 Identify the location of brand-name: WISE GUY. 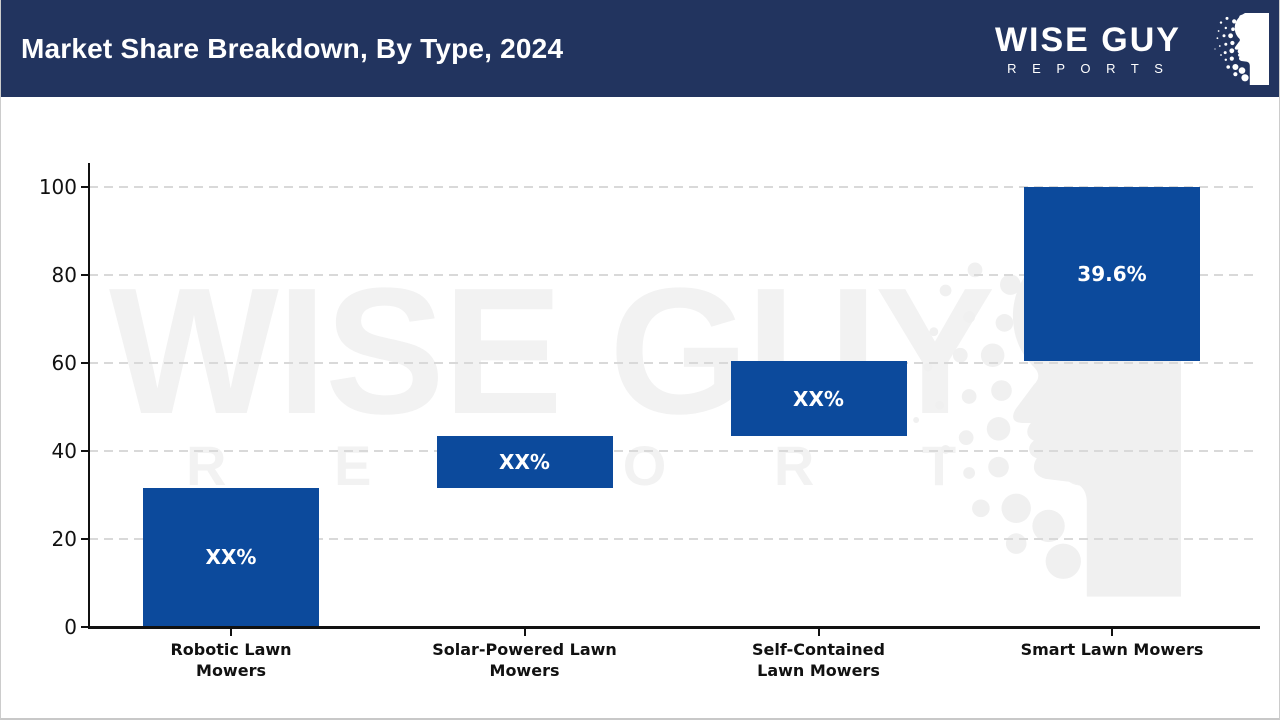
(1087, 39).